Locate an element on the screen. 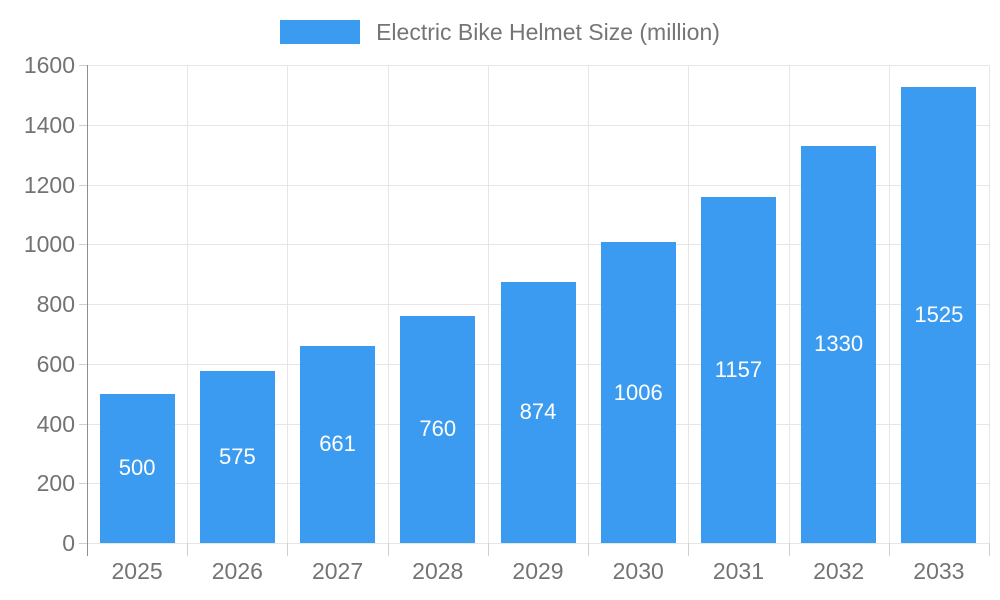 The image size is (1000, 600). bar: 1006 is located at coordinates (638, 392).